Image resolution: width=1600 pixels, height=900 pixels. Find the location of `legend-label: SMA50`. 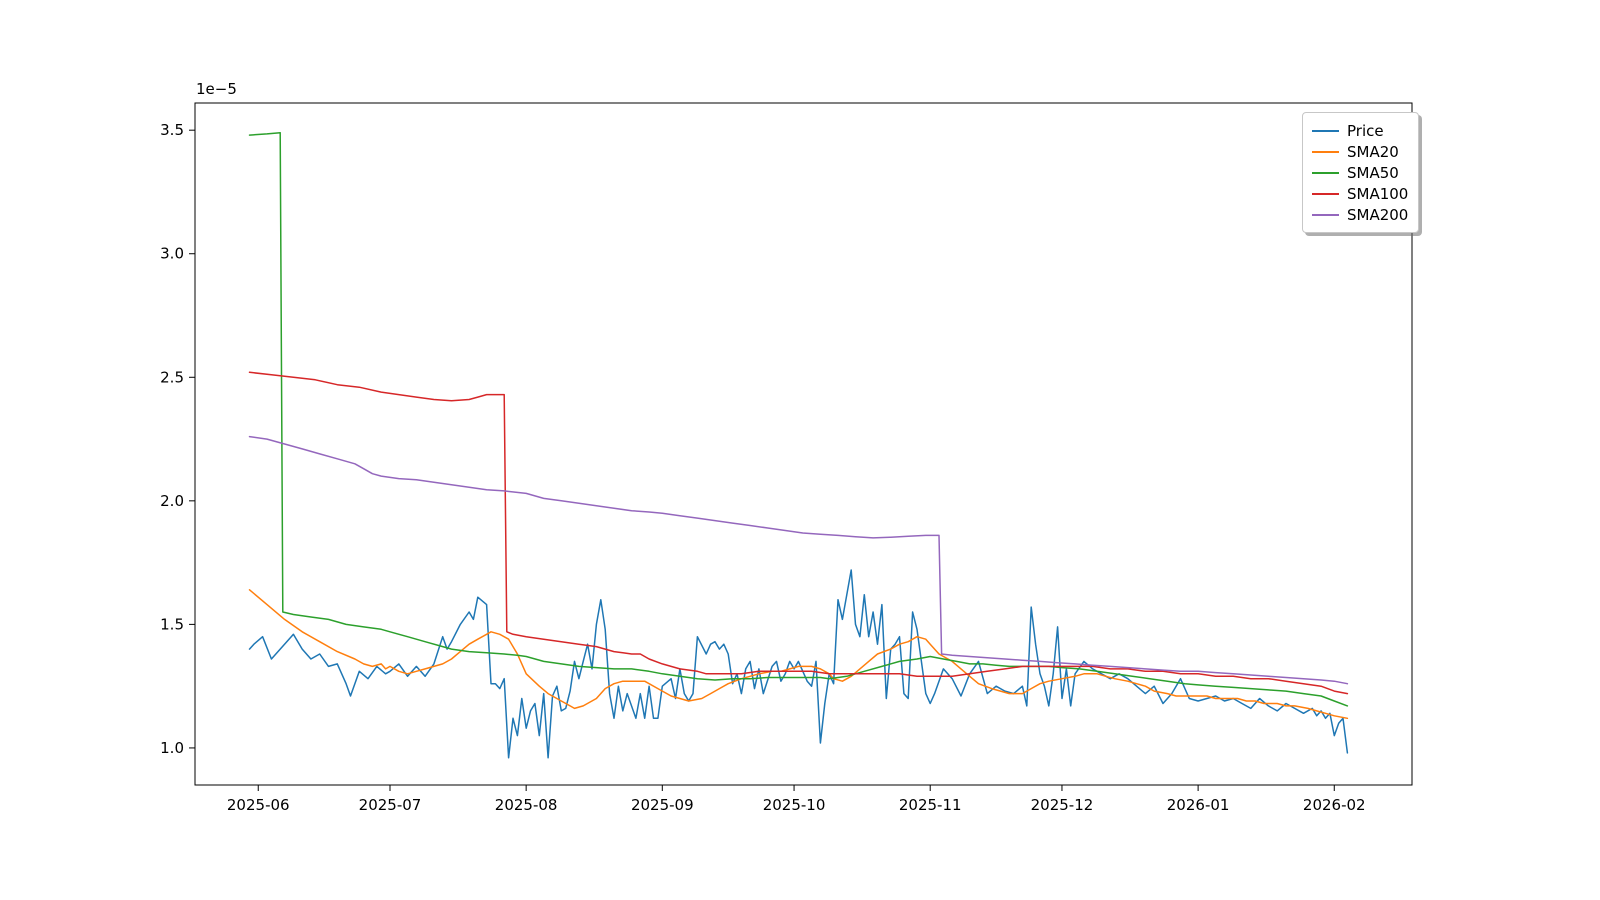

legend-label: SMA50 is located at coordinates (1373, 172).